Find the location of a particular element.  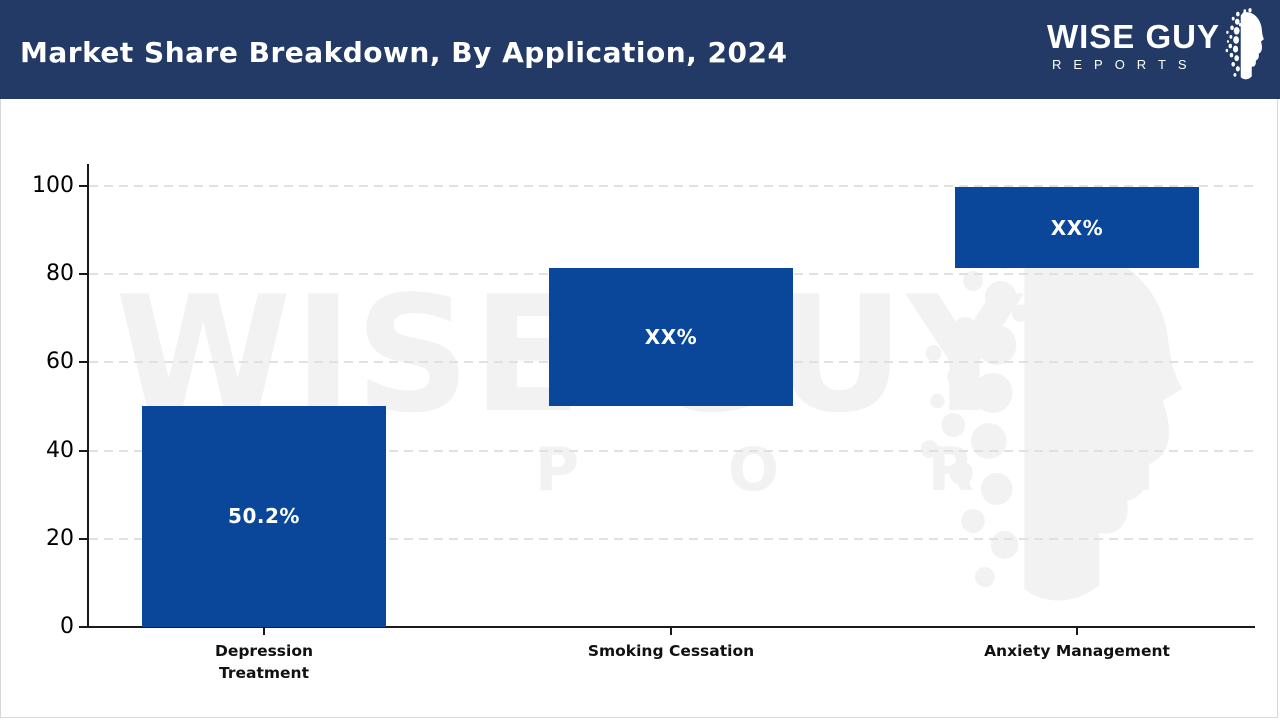

bar: 50.2% is located at coordinates (264, 516).